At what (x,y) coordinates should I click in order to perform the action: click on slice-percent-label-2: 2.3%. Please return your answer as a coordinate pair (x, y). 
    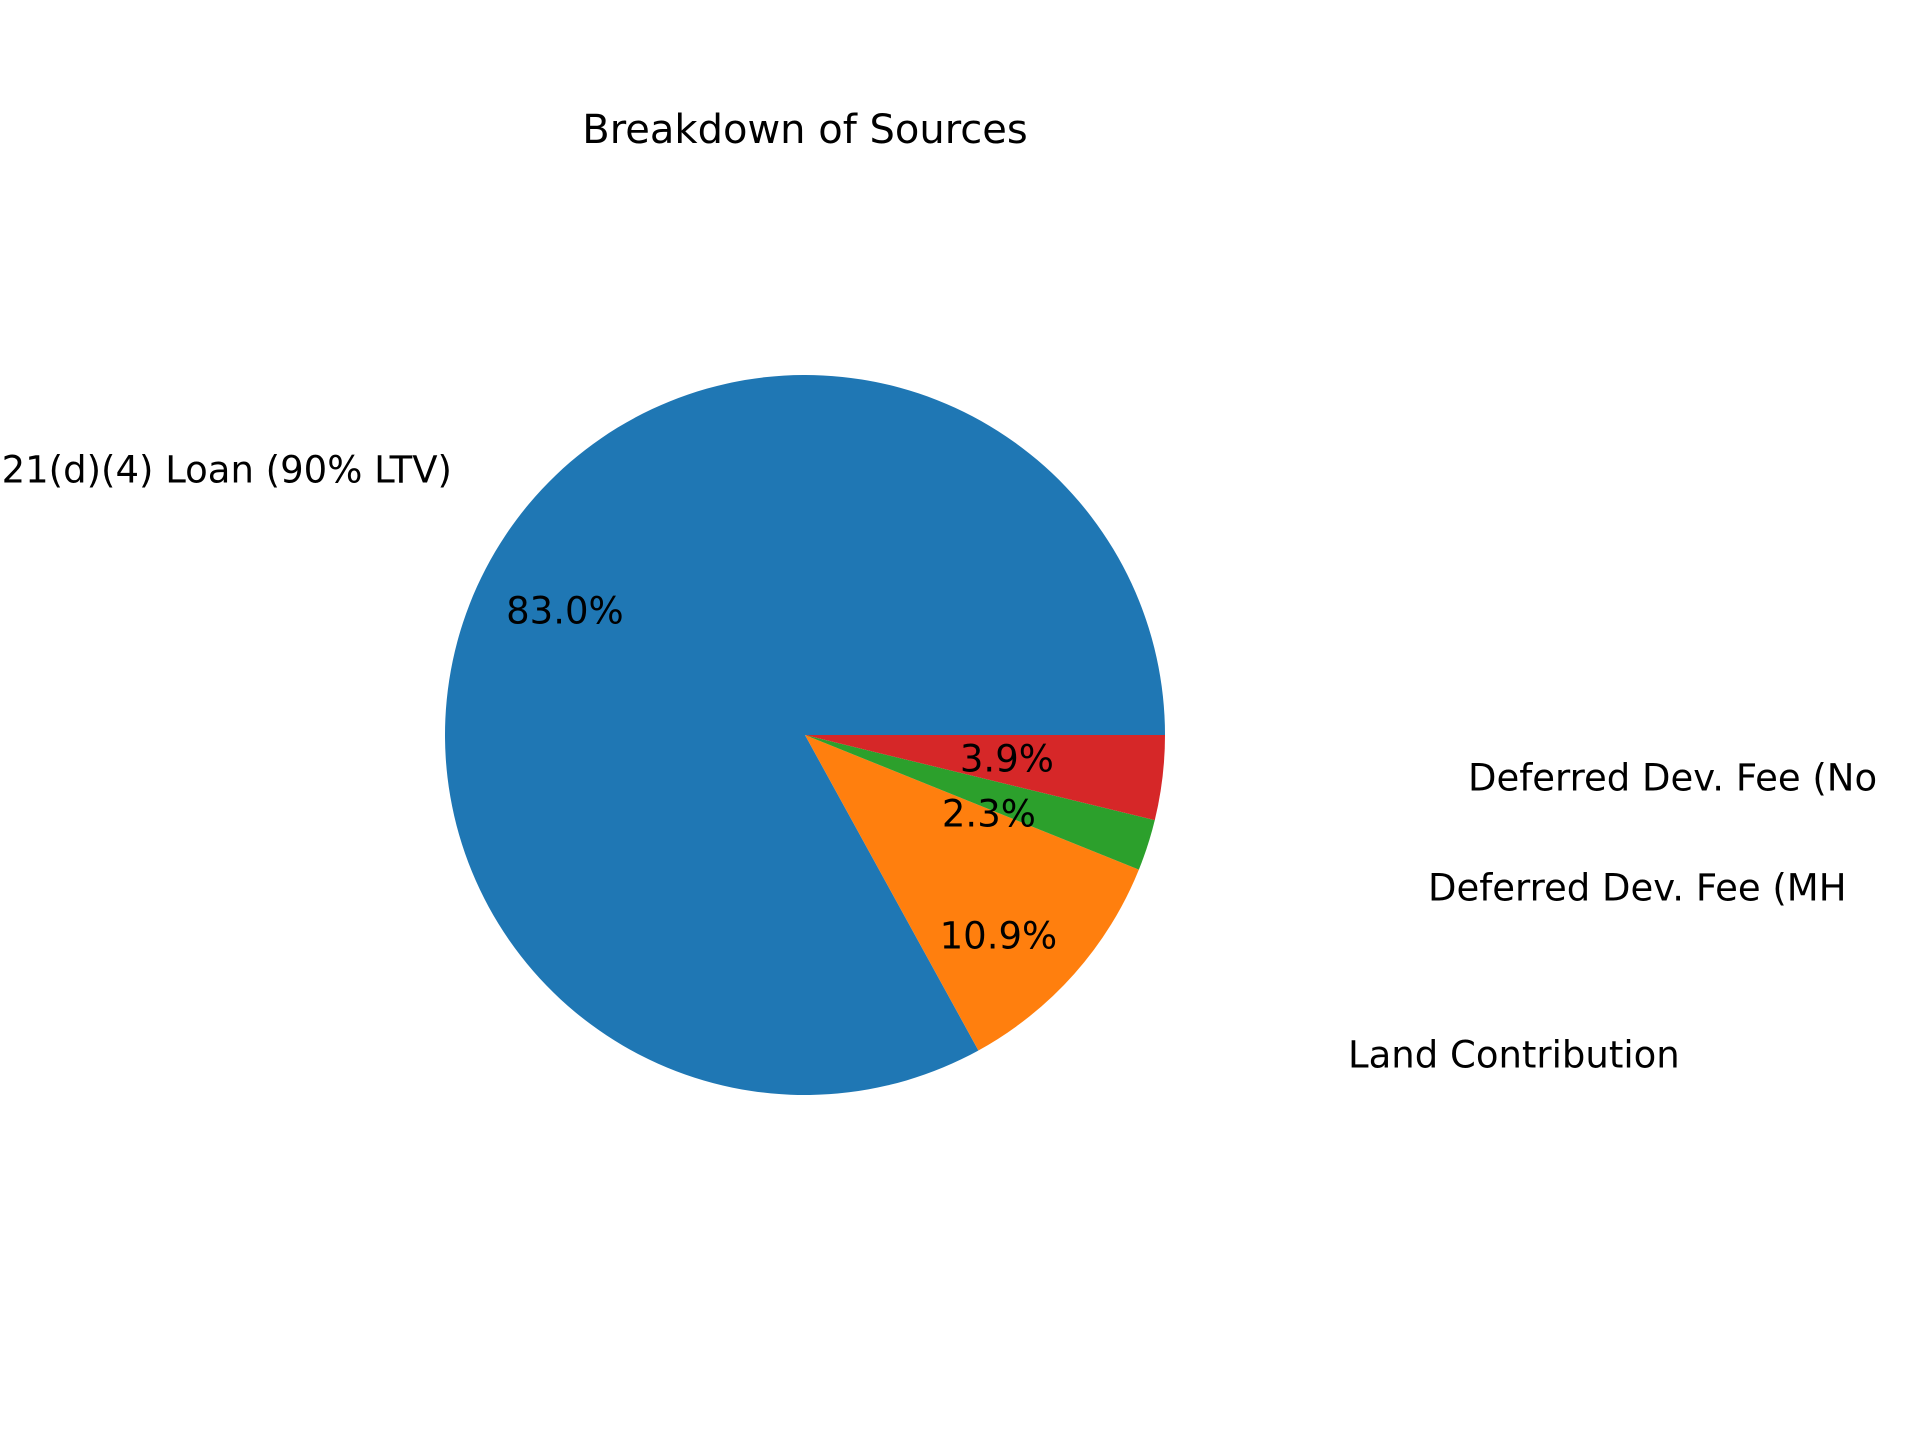
    Looking at the image, I should click on (988, 814).